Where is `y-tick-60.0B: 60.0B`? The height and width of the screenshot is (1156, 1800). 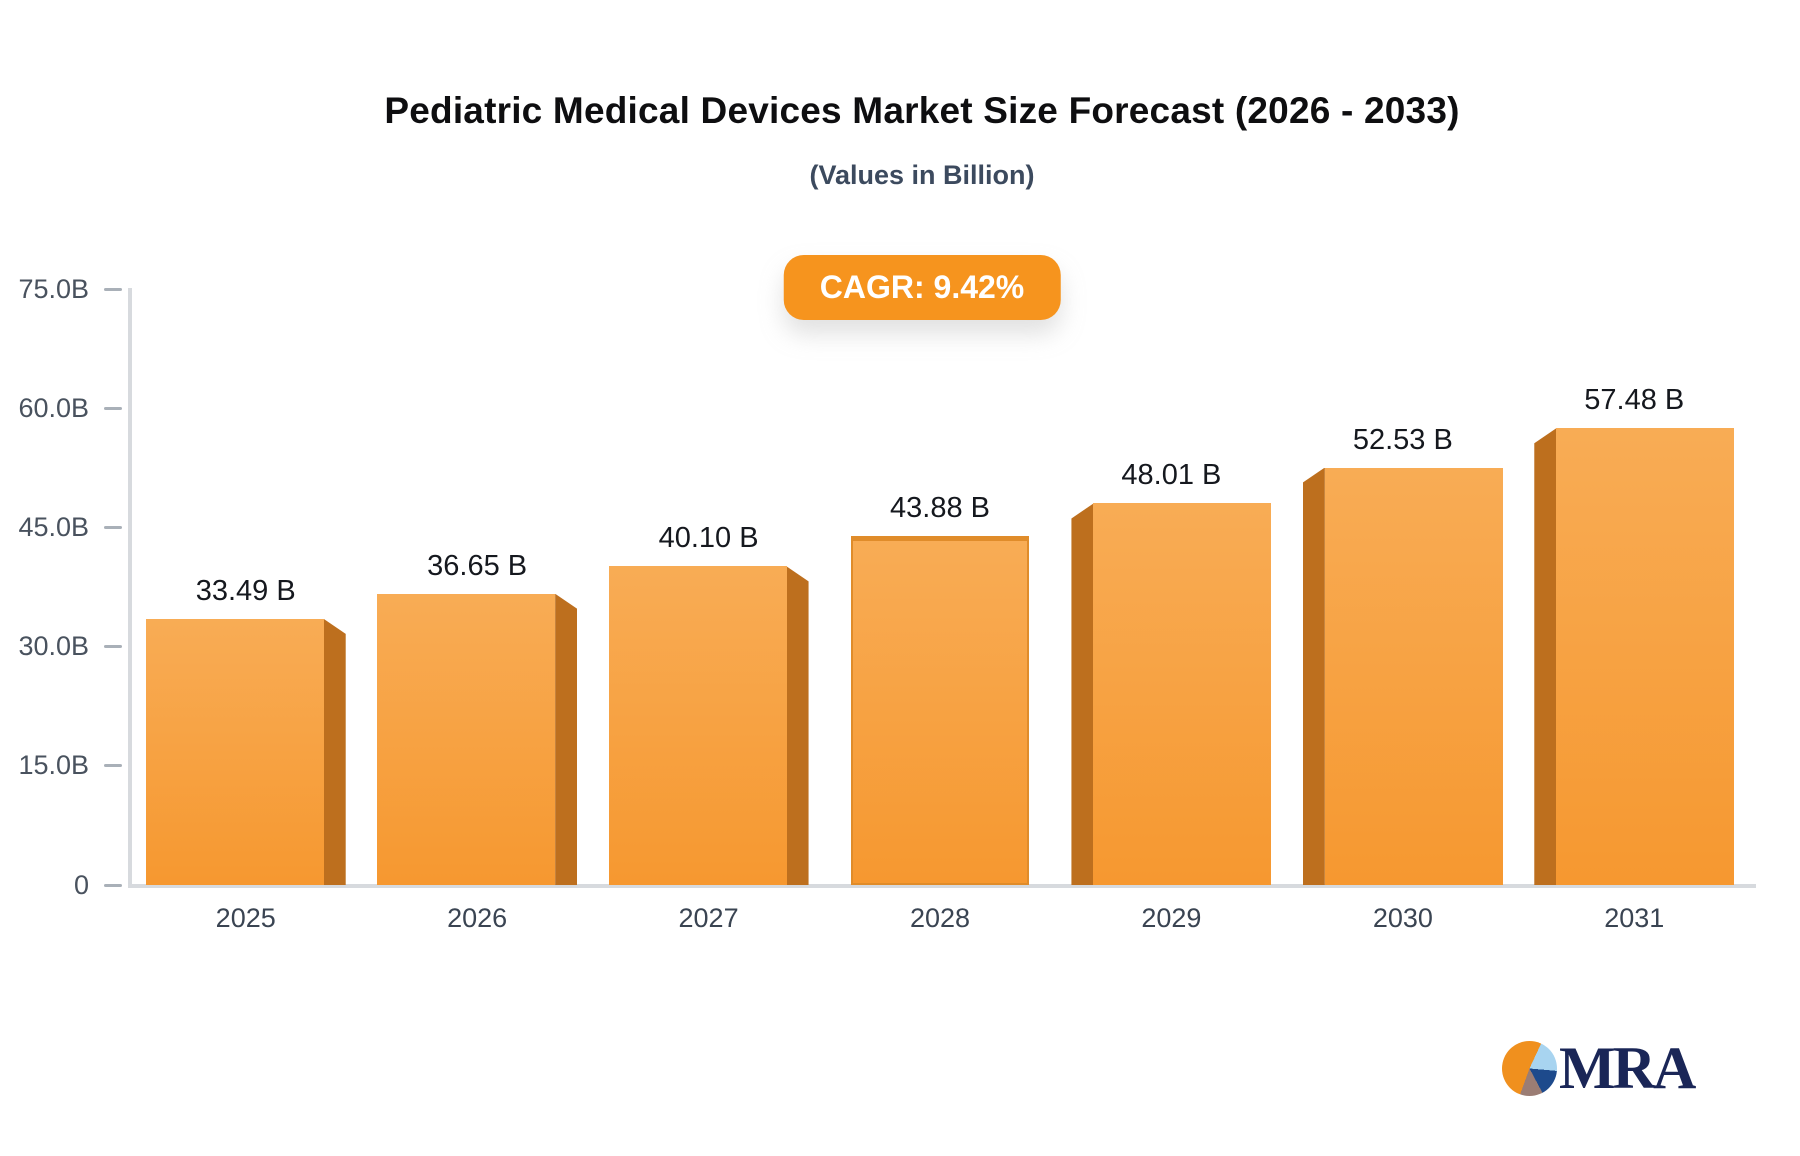 y-tick-60.0B: 60.0B is located at coordinates (61, 408).